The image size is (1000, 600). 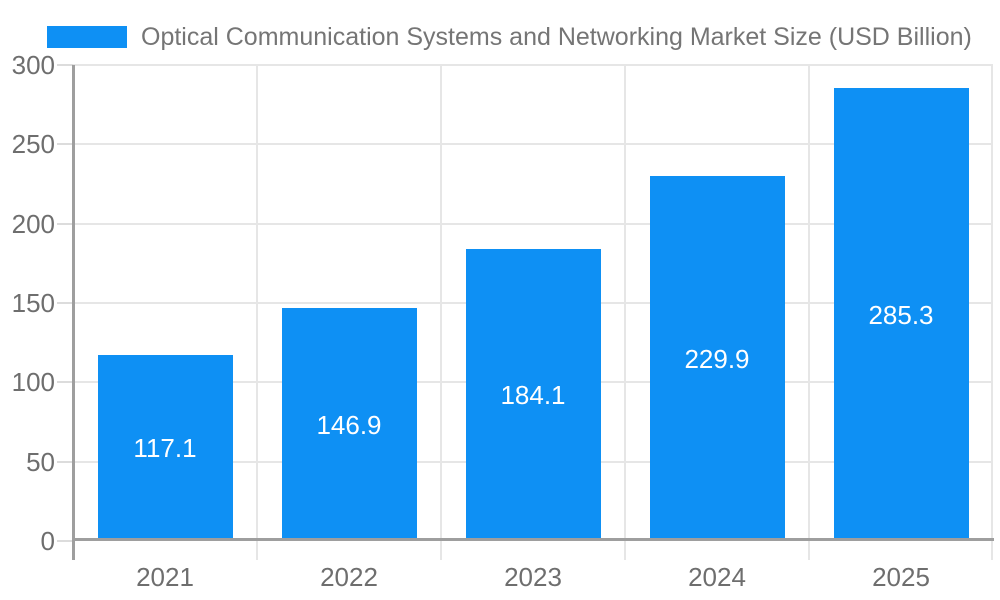 I want to click on y-axis-tick-label: 200, so click(x=33, y=223).